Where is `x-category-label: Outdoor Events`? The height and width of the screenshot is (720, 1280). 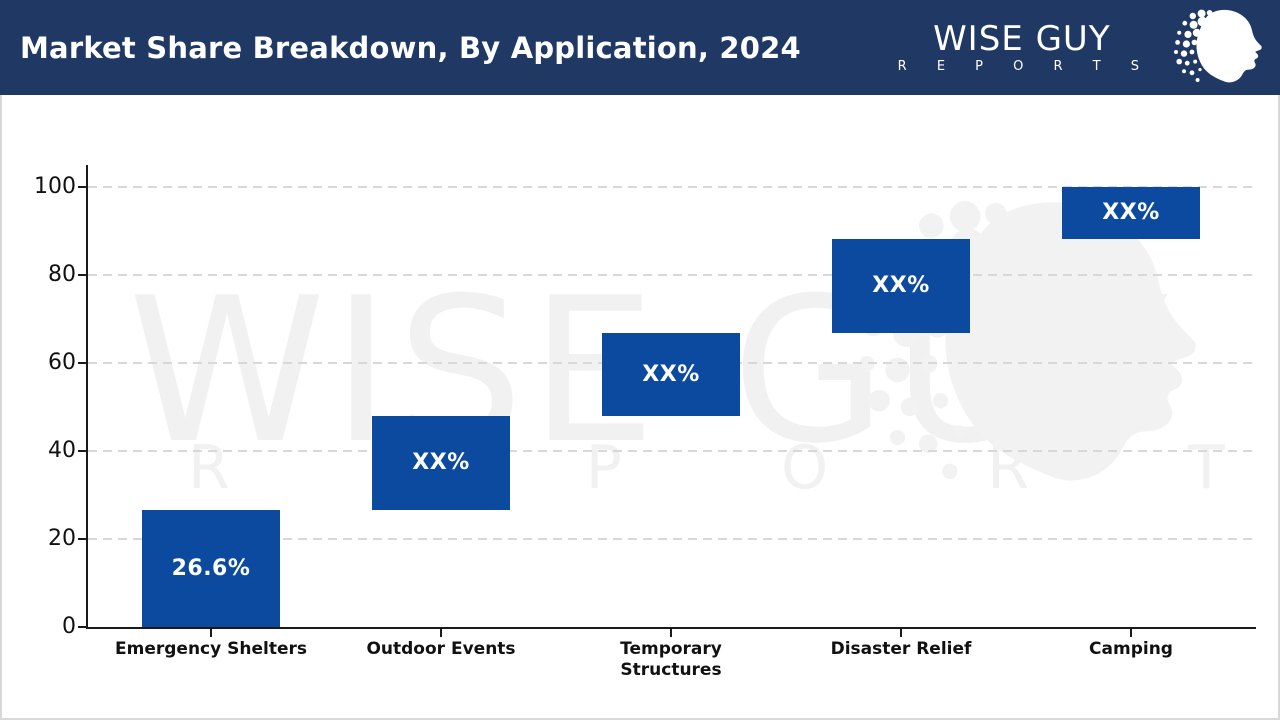
x-category-label: Outdoor Events is located at coordinates (441, 649).